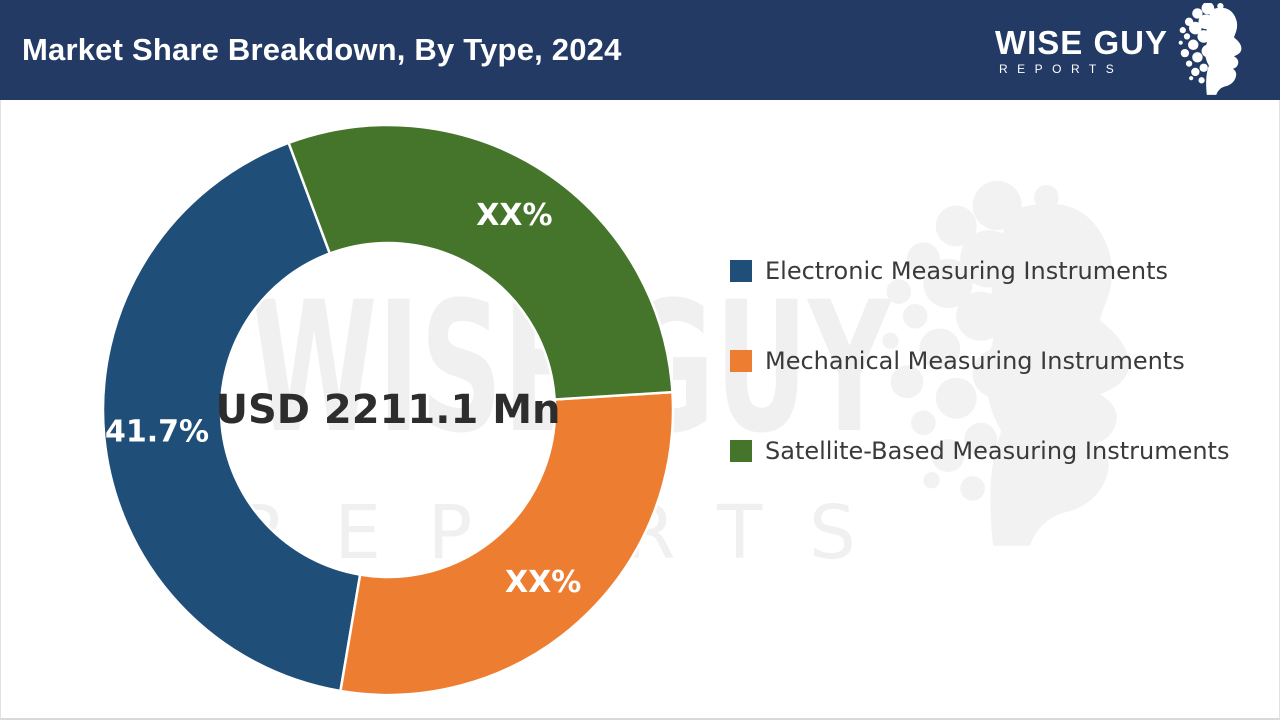  I want to click on legend-swatch-orange-icon, so click(741, 361).